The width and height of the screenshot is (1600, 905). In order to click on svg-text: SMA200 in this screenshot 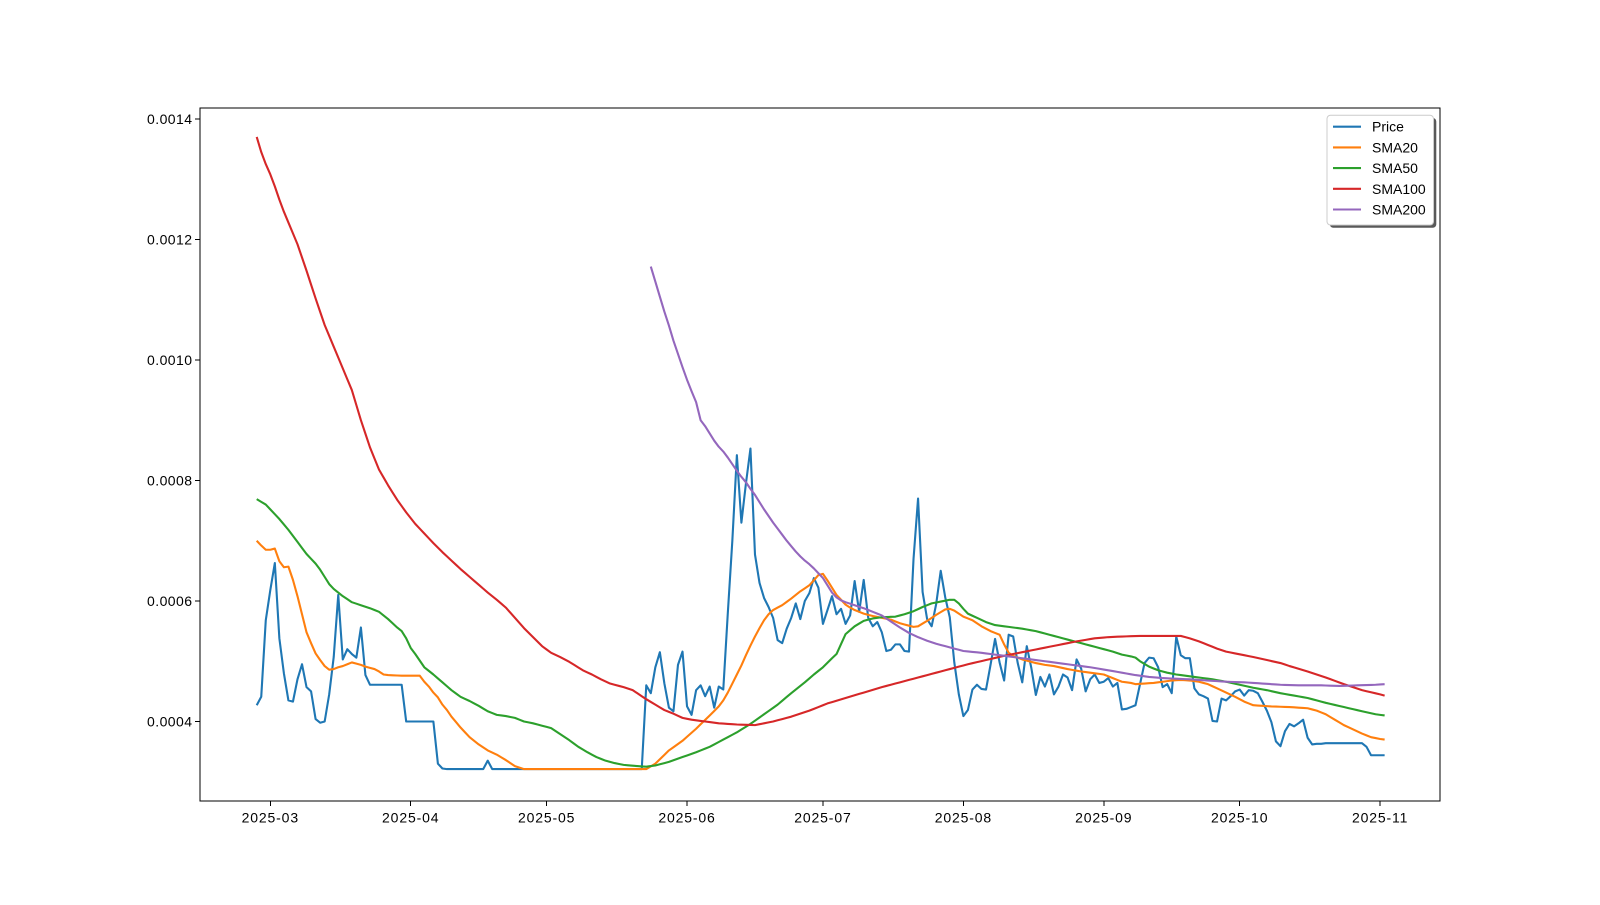, I will do `click(1399, 210)`.